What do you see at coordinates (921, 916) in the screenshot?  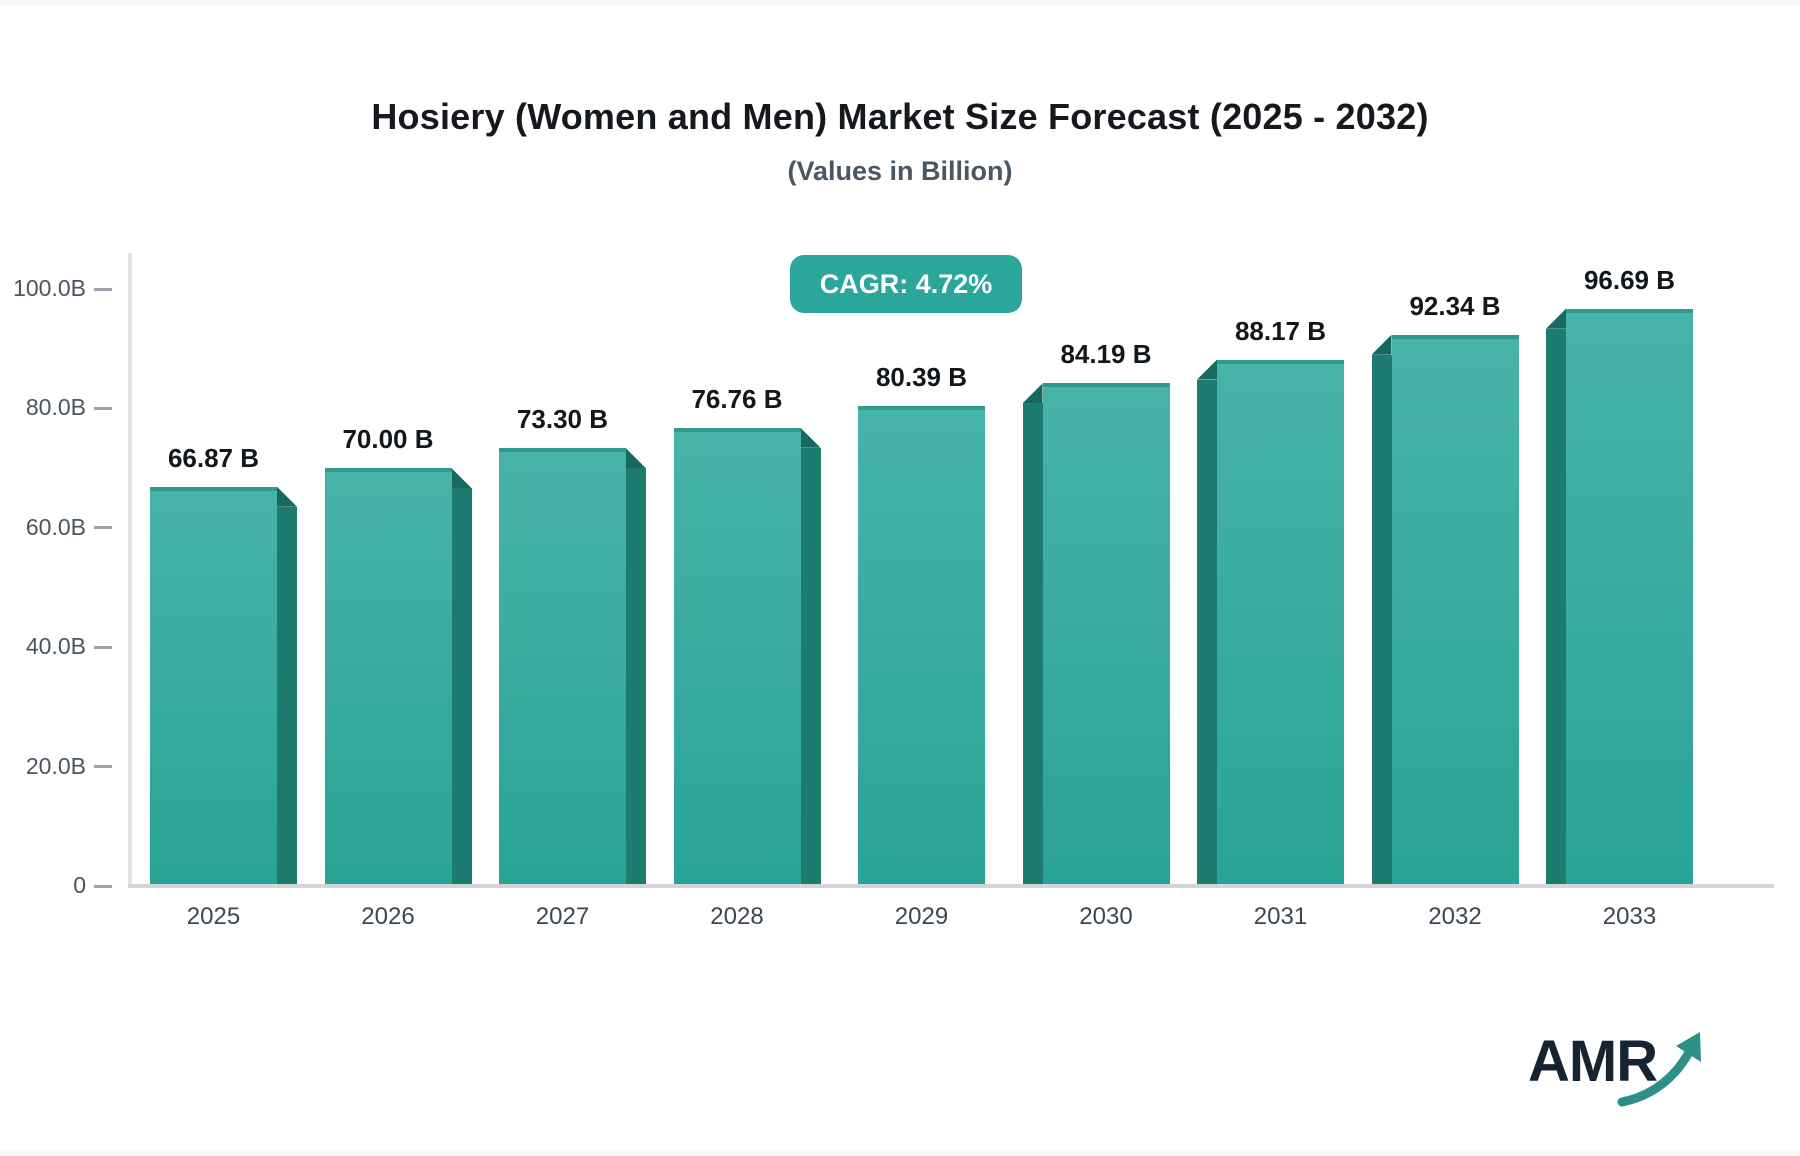 I see `x-axis-label: 2029` at bounding box center [921, 916].